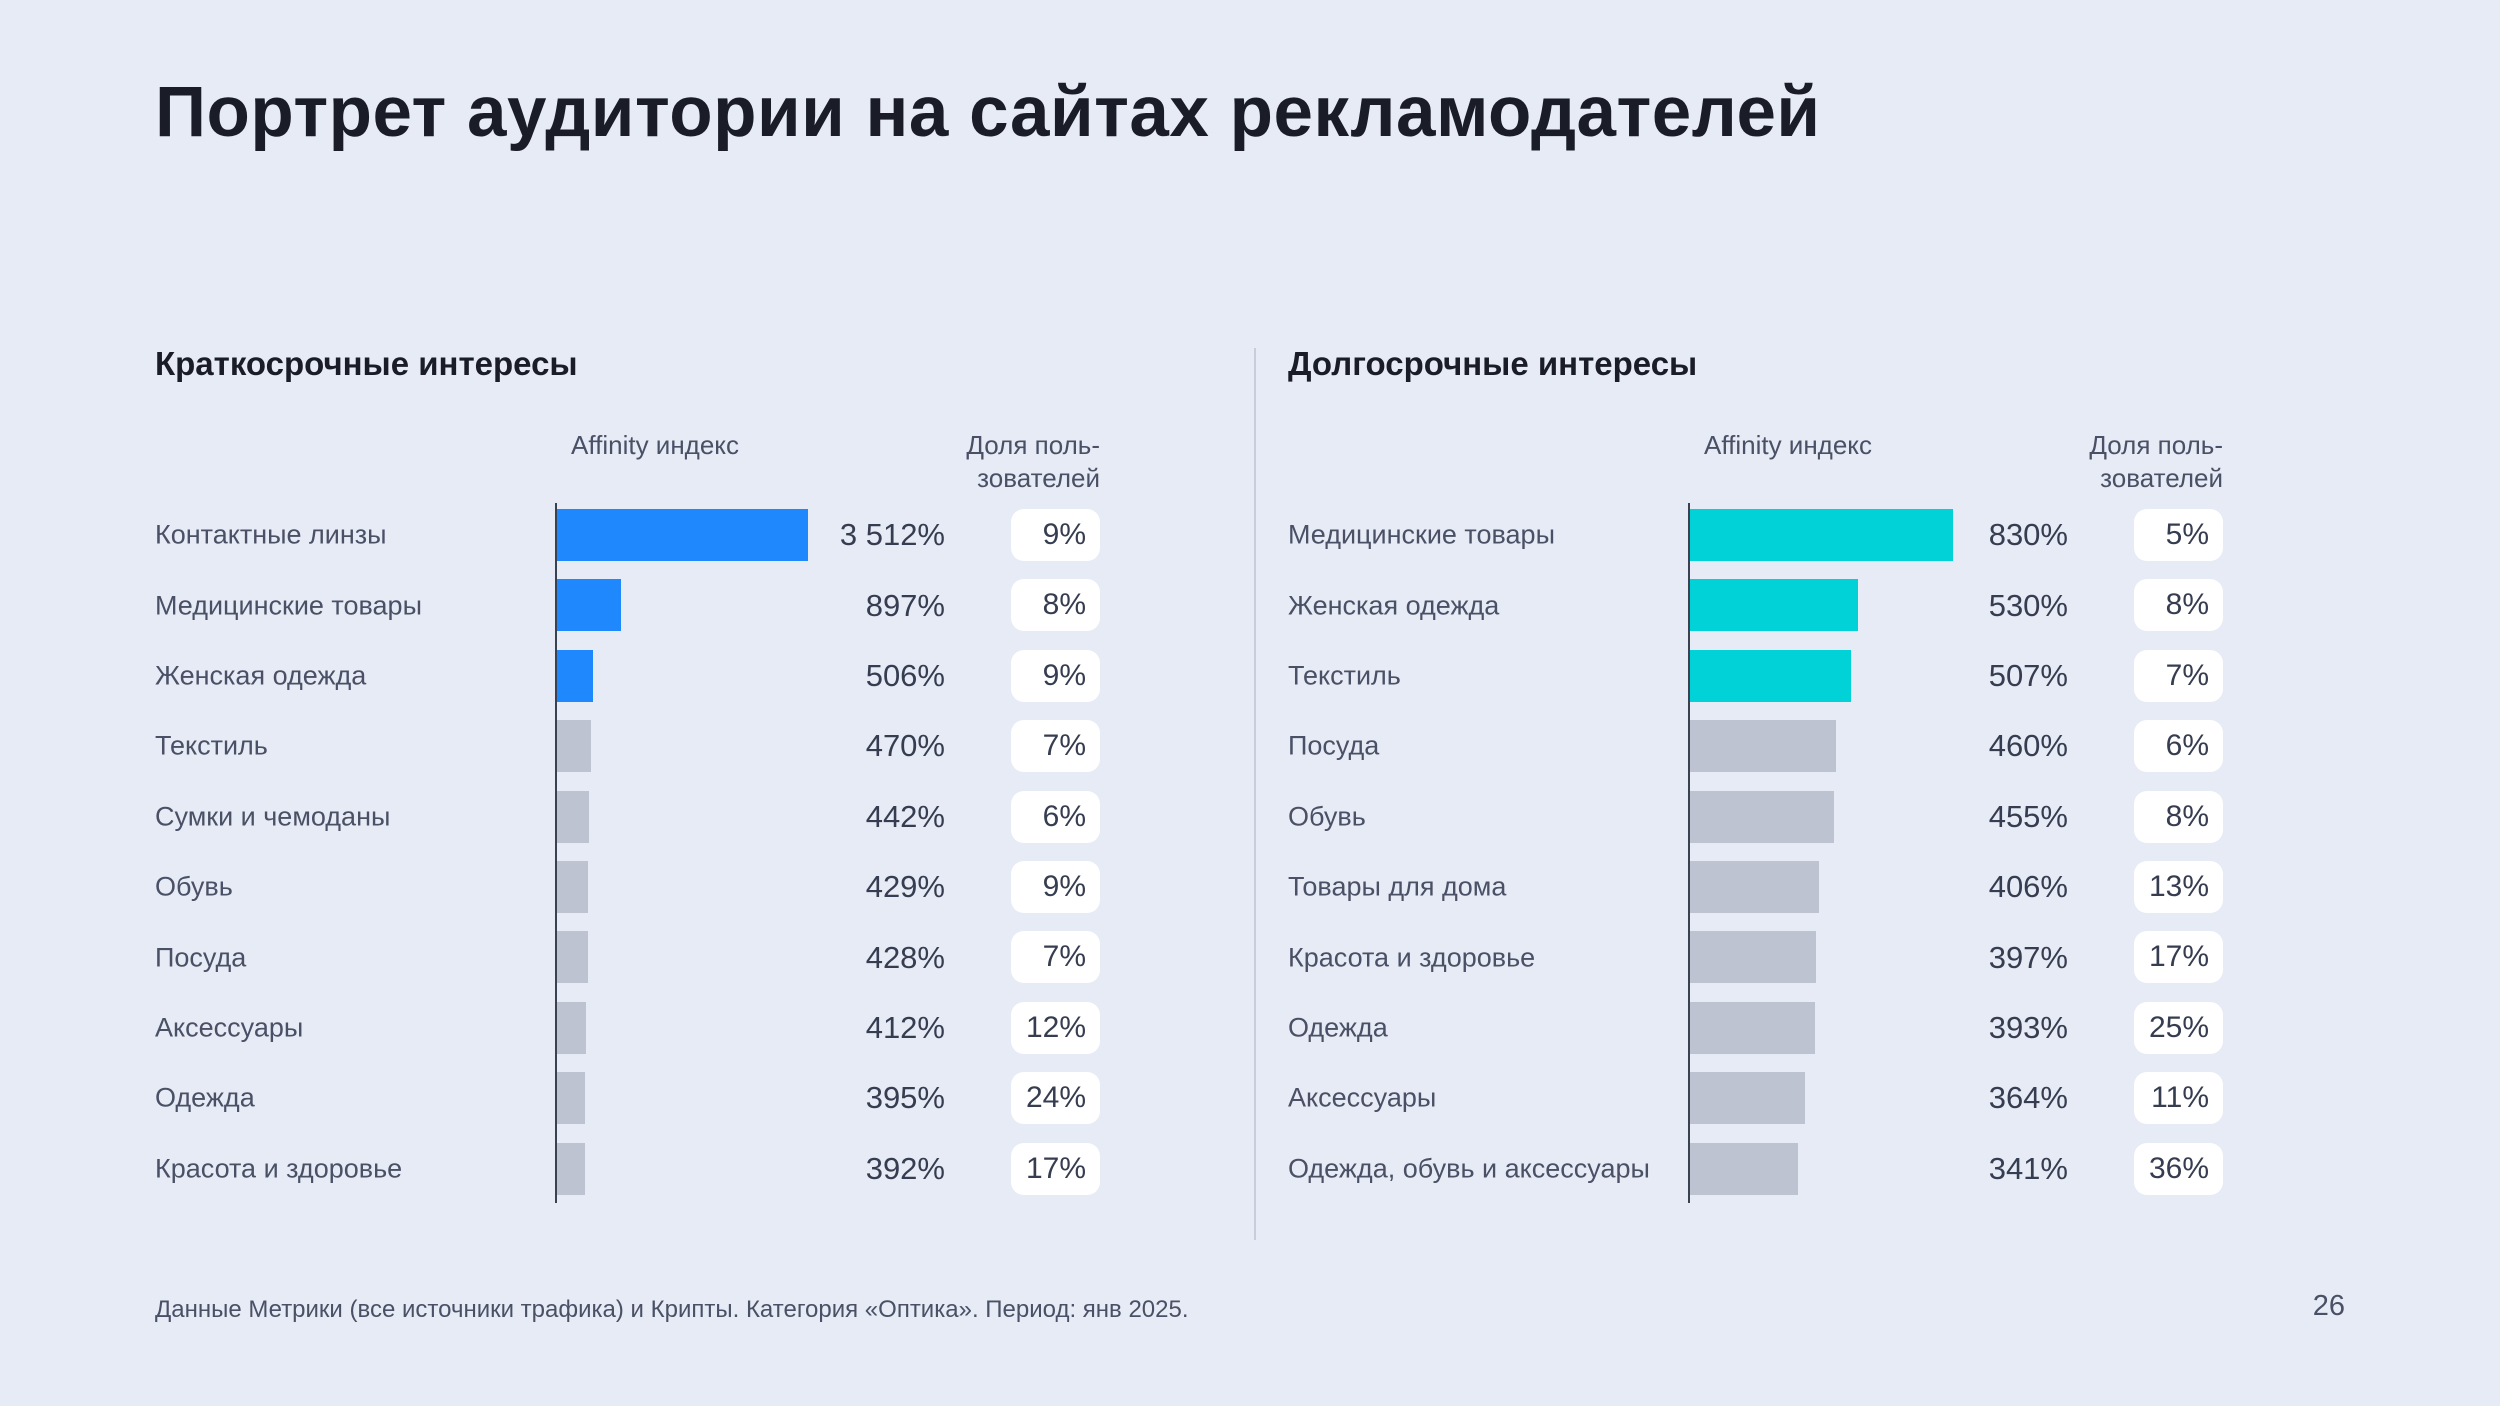 Image resolution: width=2500 pixels, height=1406 pixels. I want to click on share-badge: 11%, so click(2178, 1098).